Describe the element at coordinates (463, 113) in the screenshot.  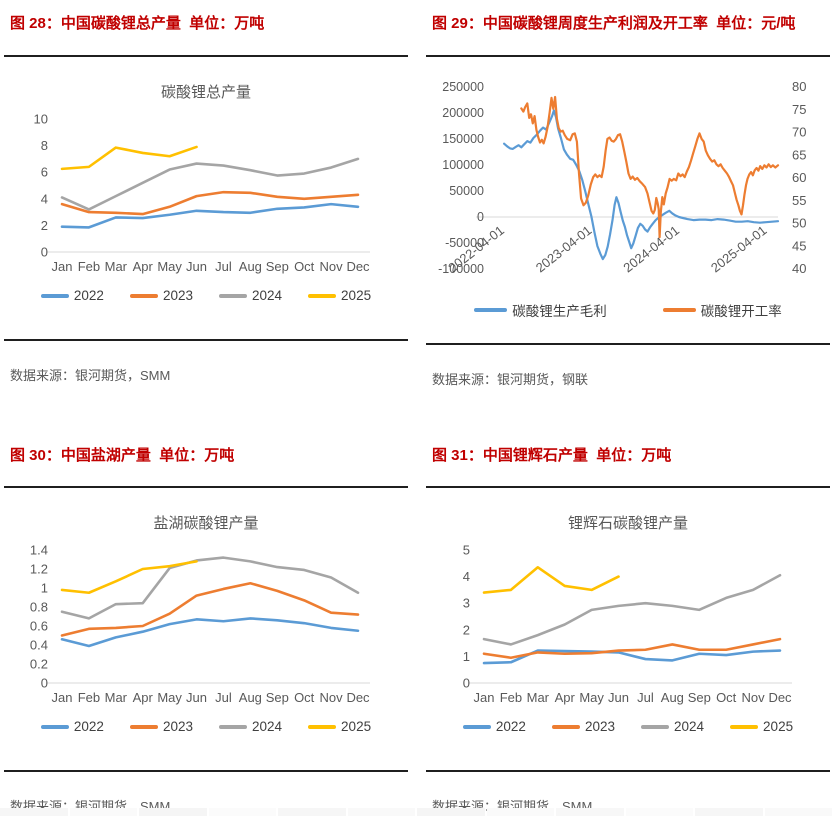
I see `svg-text: 200000` at that location.